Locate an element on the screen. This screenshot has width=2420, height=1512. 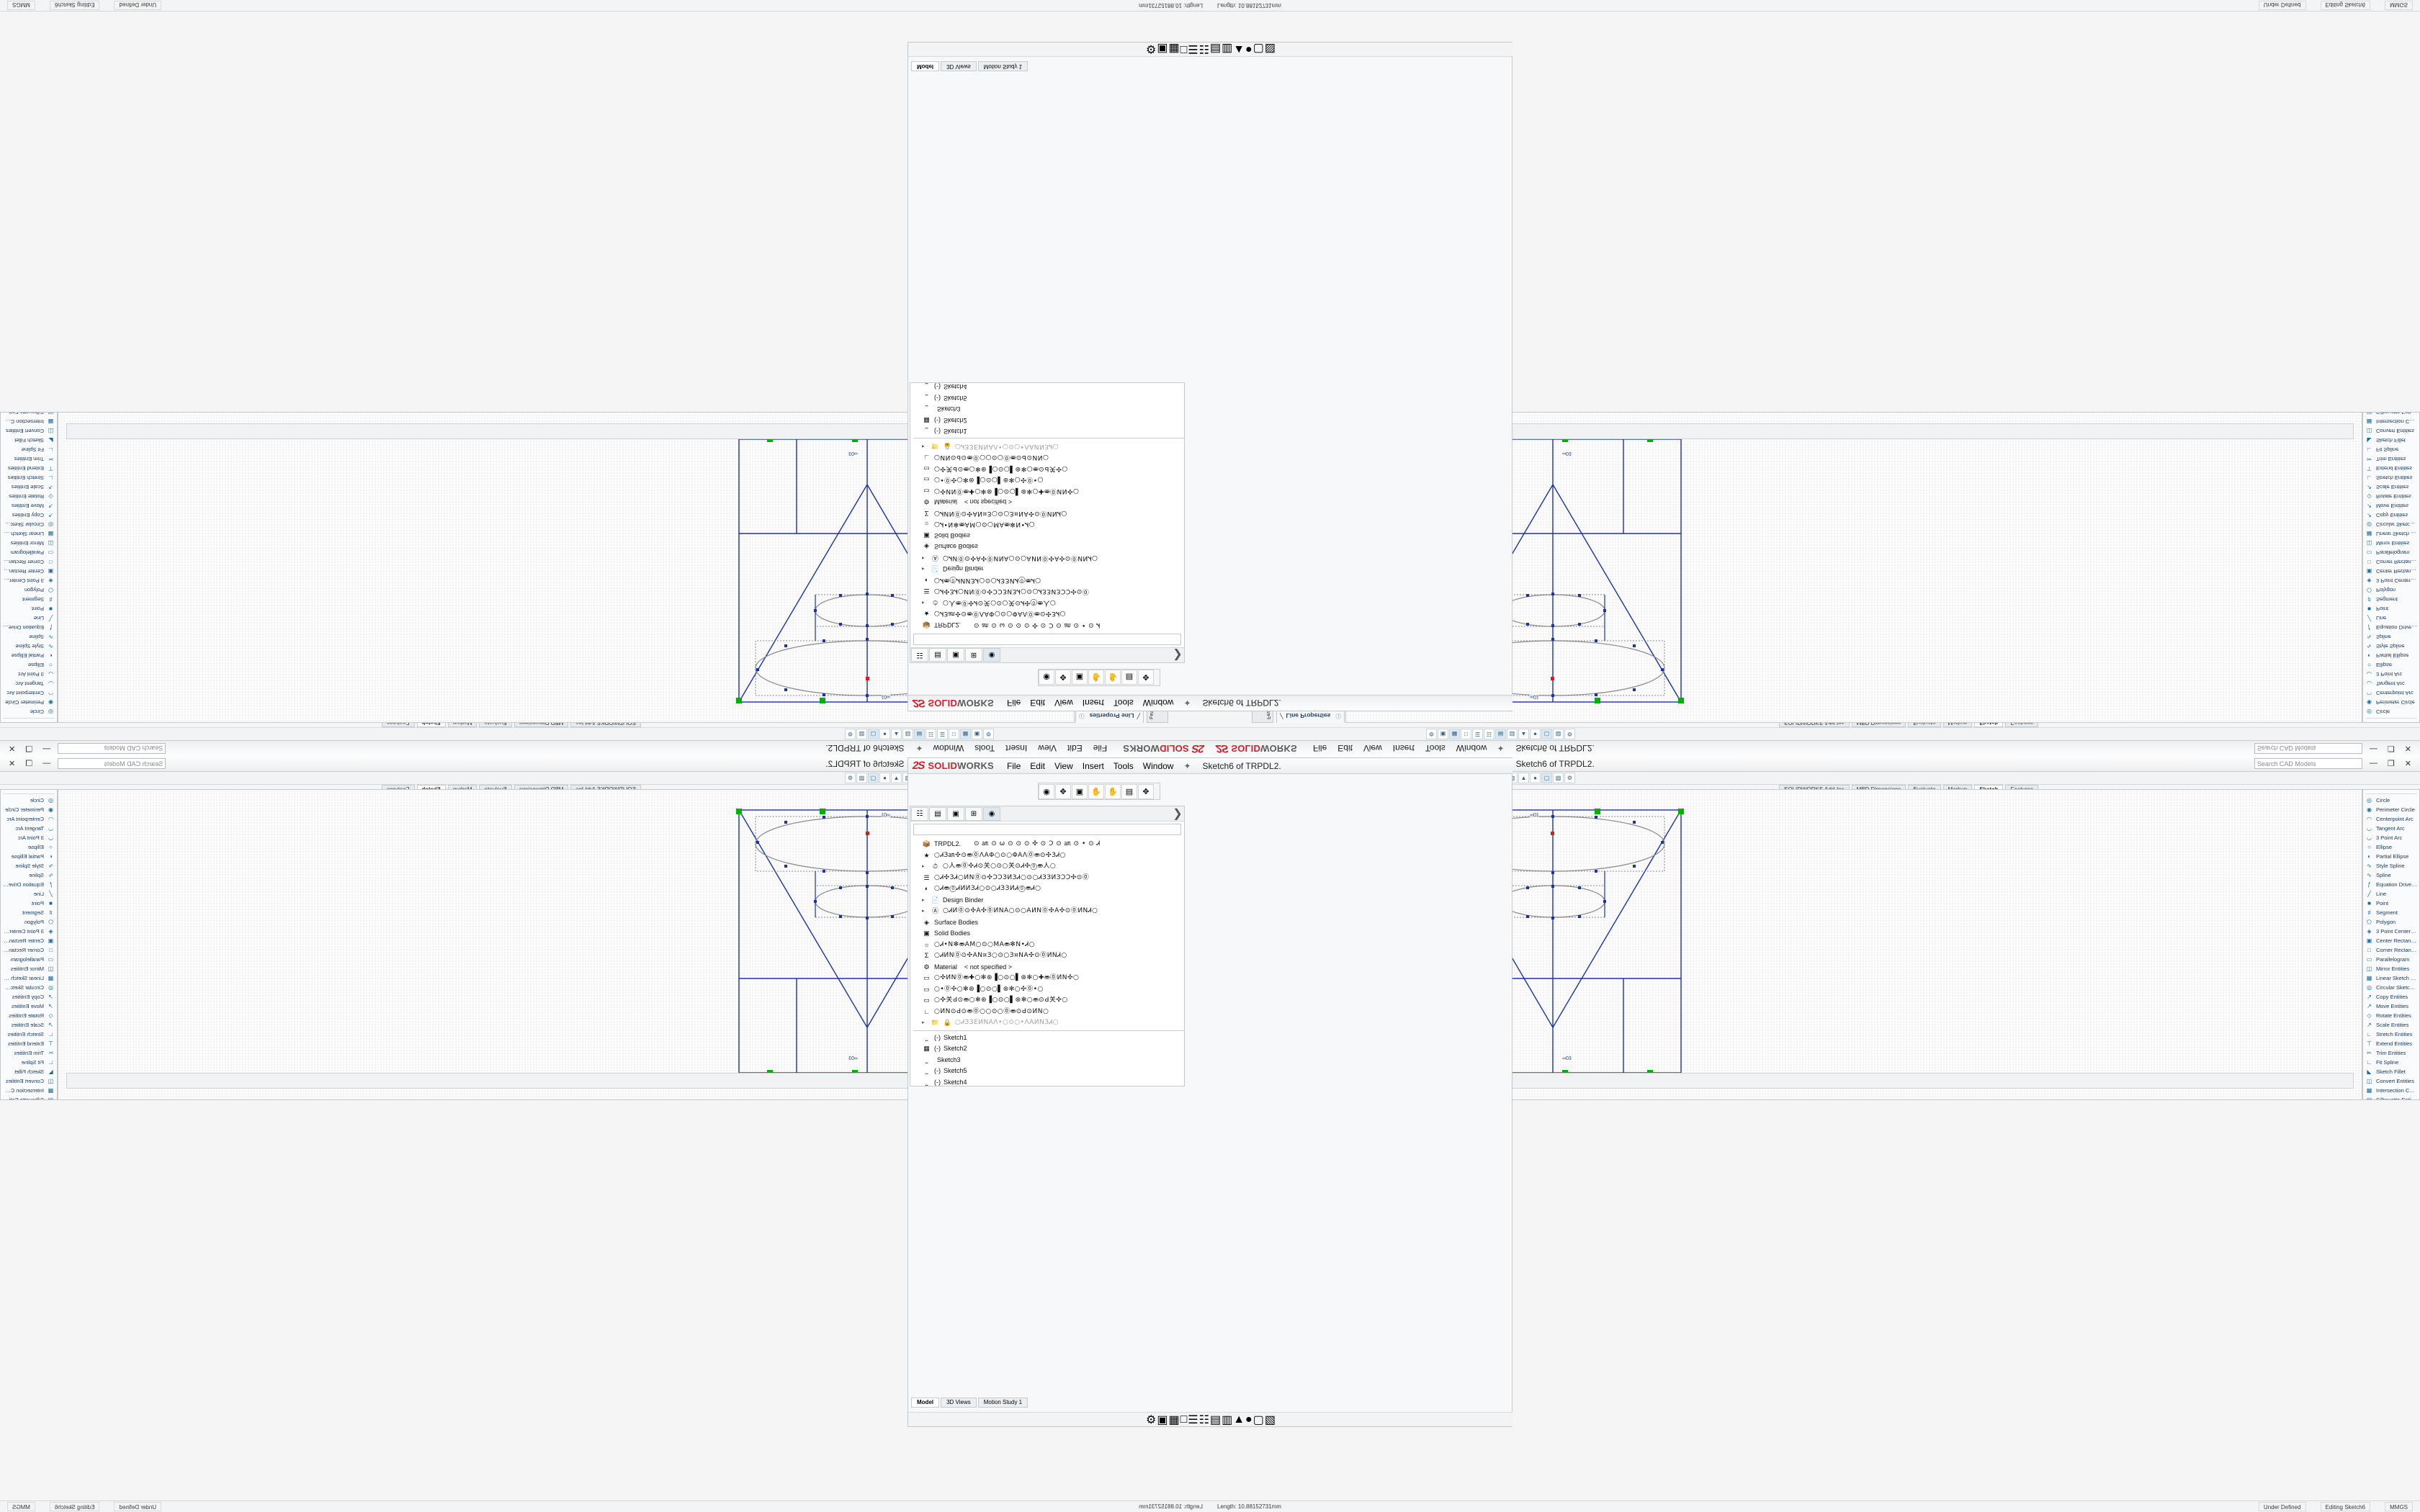
chevron-down-icon: ˅ is located at coordinates (1338, 990).